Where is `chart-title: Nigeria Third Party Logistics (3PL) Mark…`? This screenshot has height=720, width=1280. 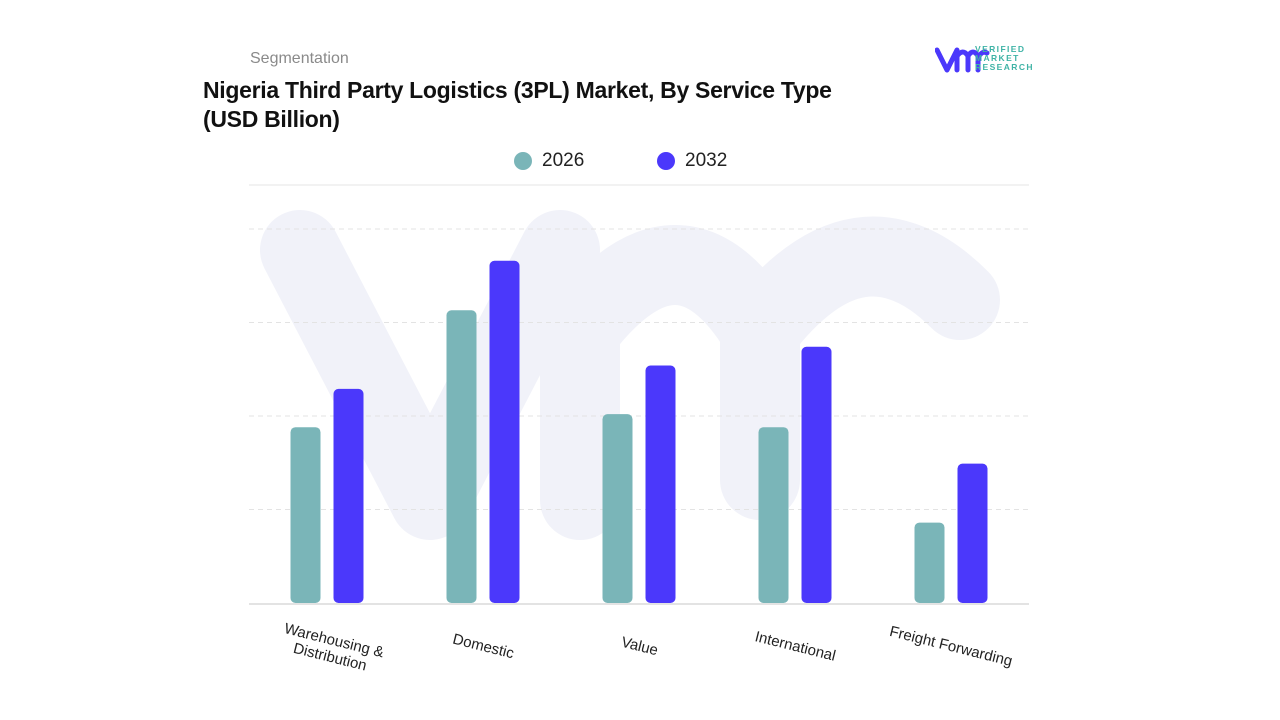 chart-title: Nigeria Third Party Logistics (3PL) Mark… is located at coordinates (553, 105).